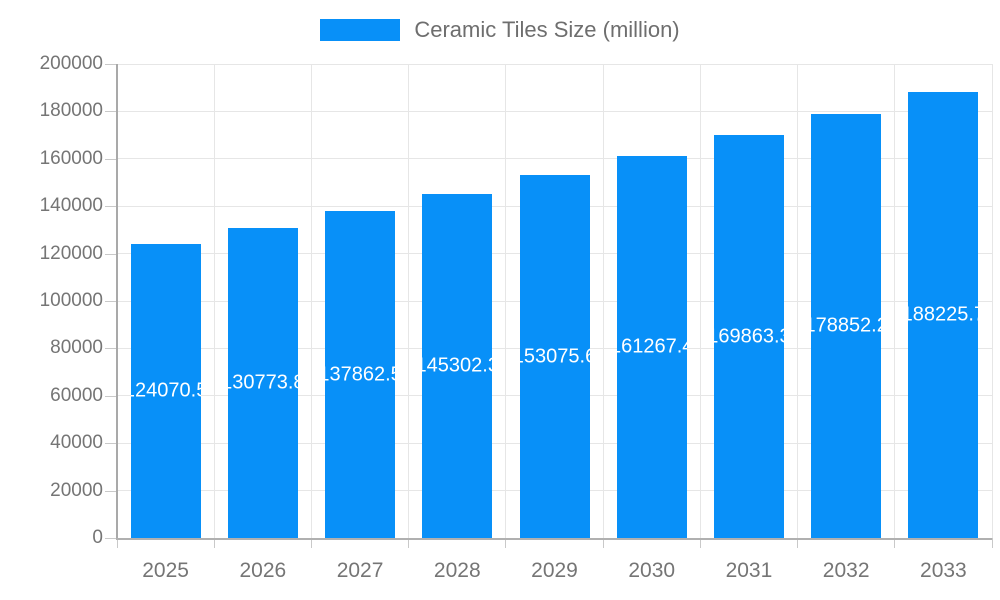  Describe the element at coordinates (71, 111) in the screenshot. I see `y-axis-label: 180000` at that location.